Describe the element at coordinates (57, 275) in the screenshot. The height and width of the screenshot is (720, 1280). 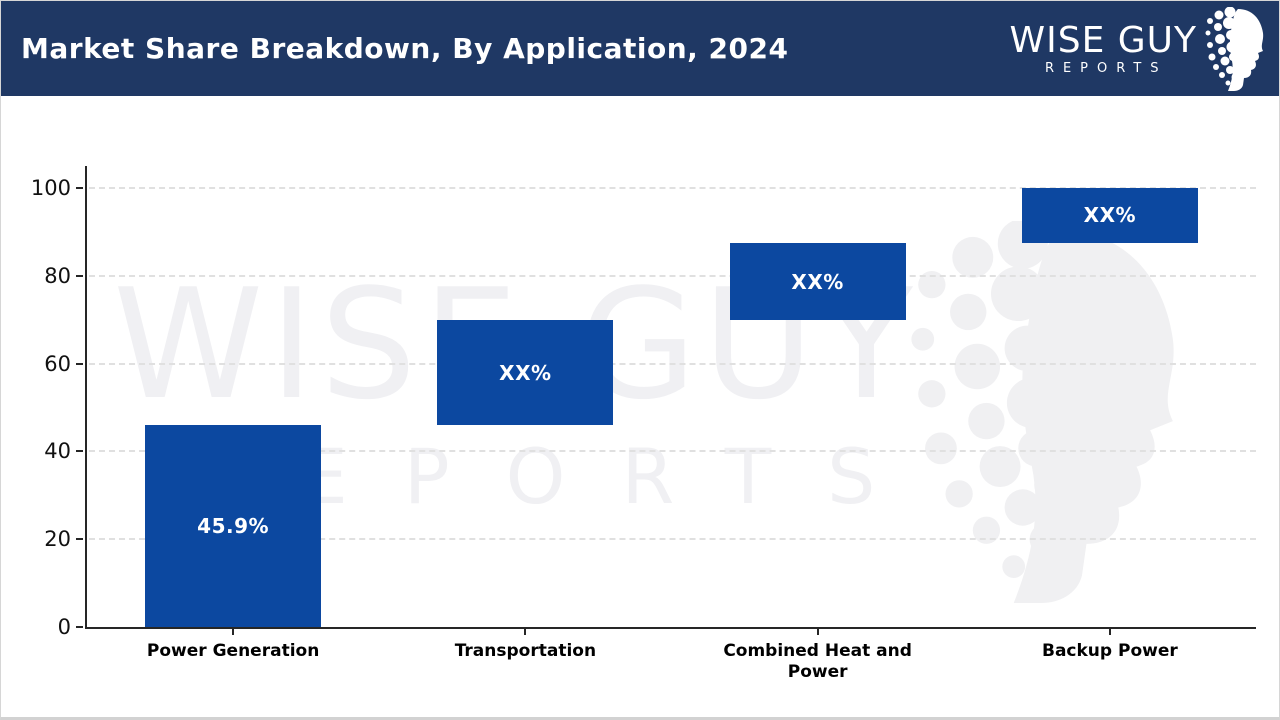
I see `y-ticklabel-80: 80` at that location.